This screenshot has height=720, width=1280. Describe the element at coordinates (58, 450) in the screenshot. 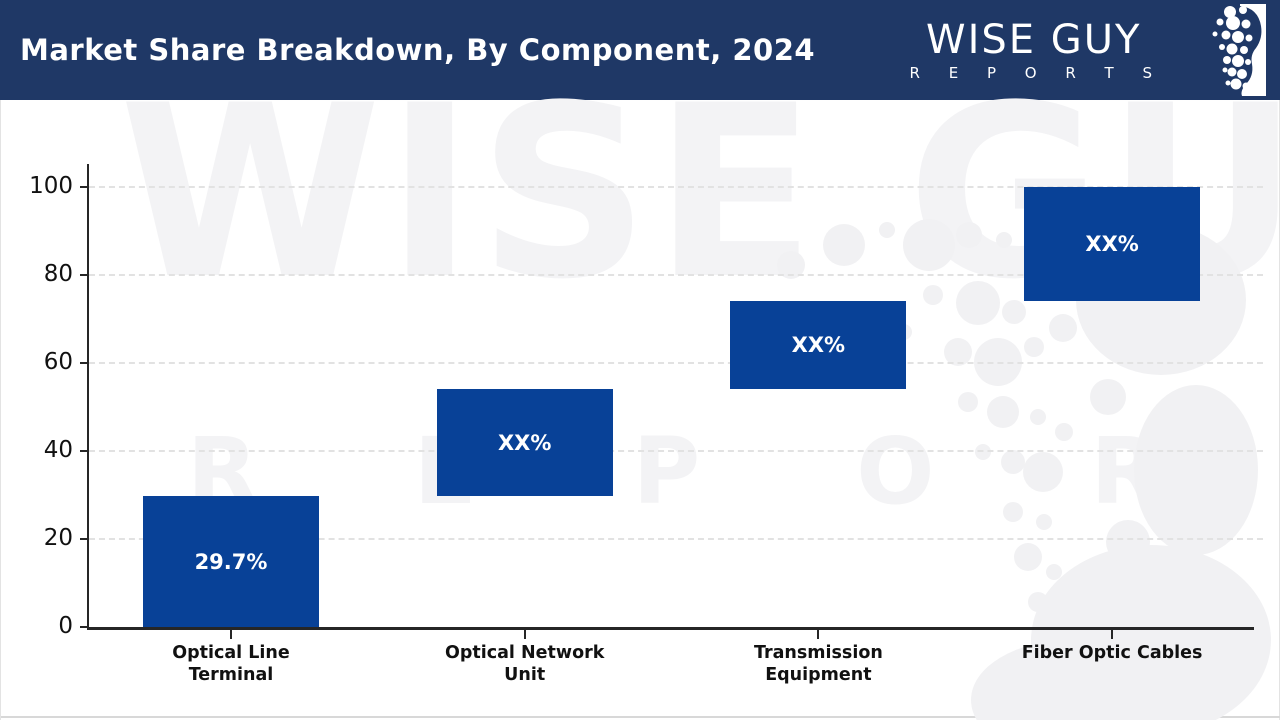

I see `y-tick-label-40: 40` at that location.